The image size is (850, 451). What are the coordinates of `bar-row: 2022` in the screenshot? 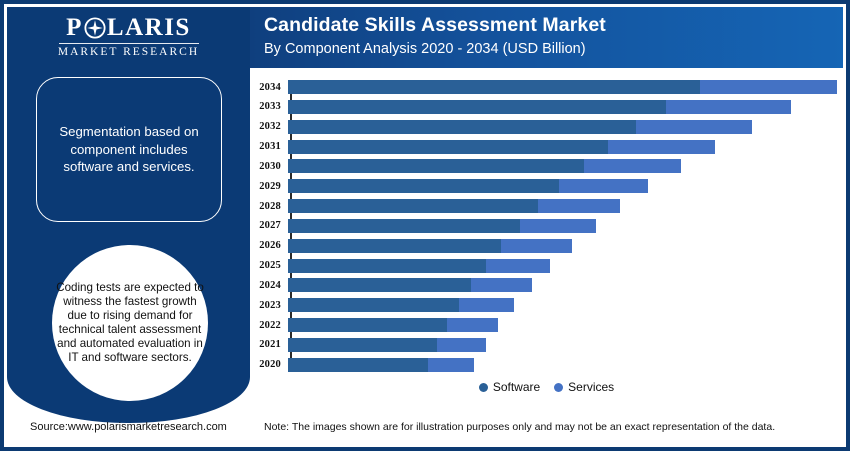 It's located at (546, 325).